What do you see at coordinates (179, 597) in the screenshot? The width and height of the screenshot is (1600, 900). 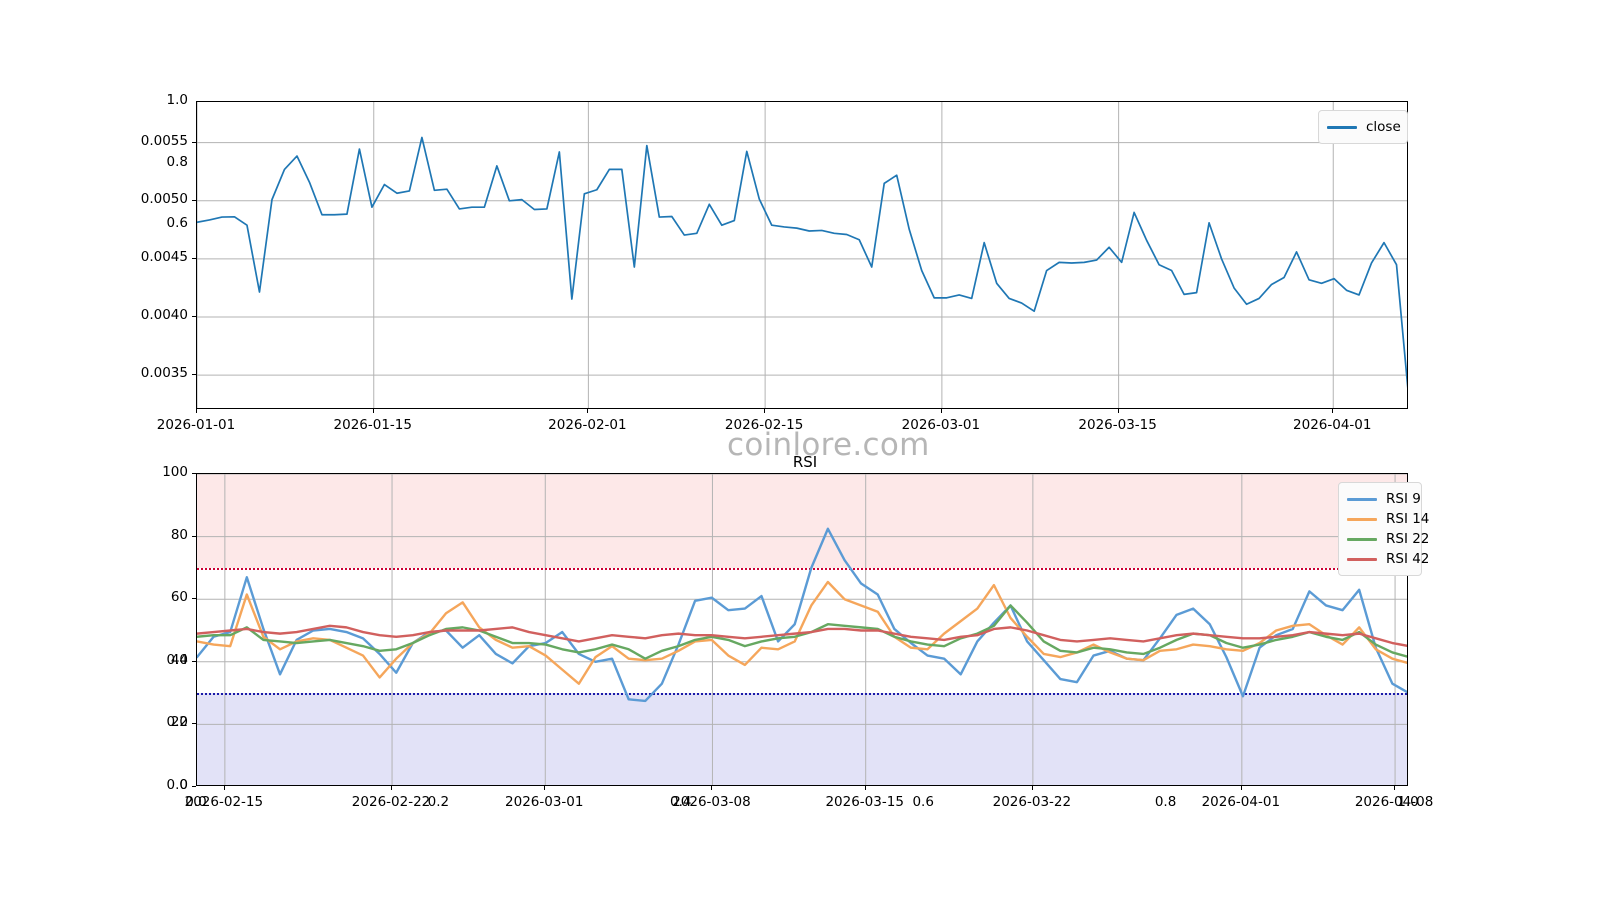 I see `y-tick-label: 60` at bounding box center [179, 597].